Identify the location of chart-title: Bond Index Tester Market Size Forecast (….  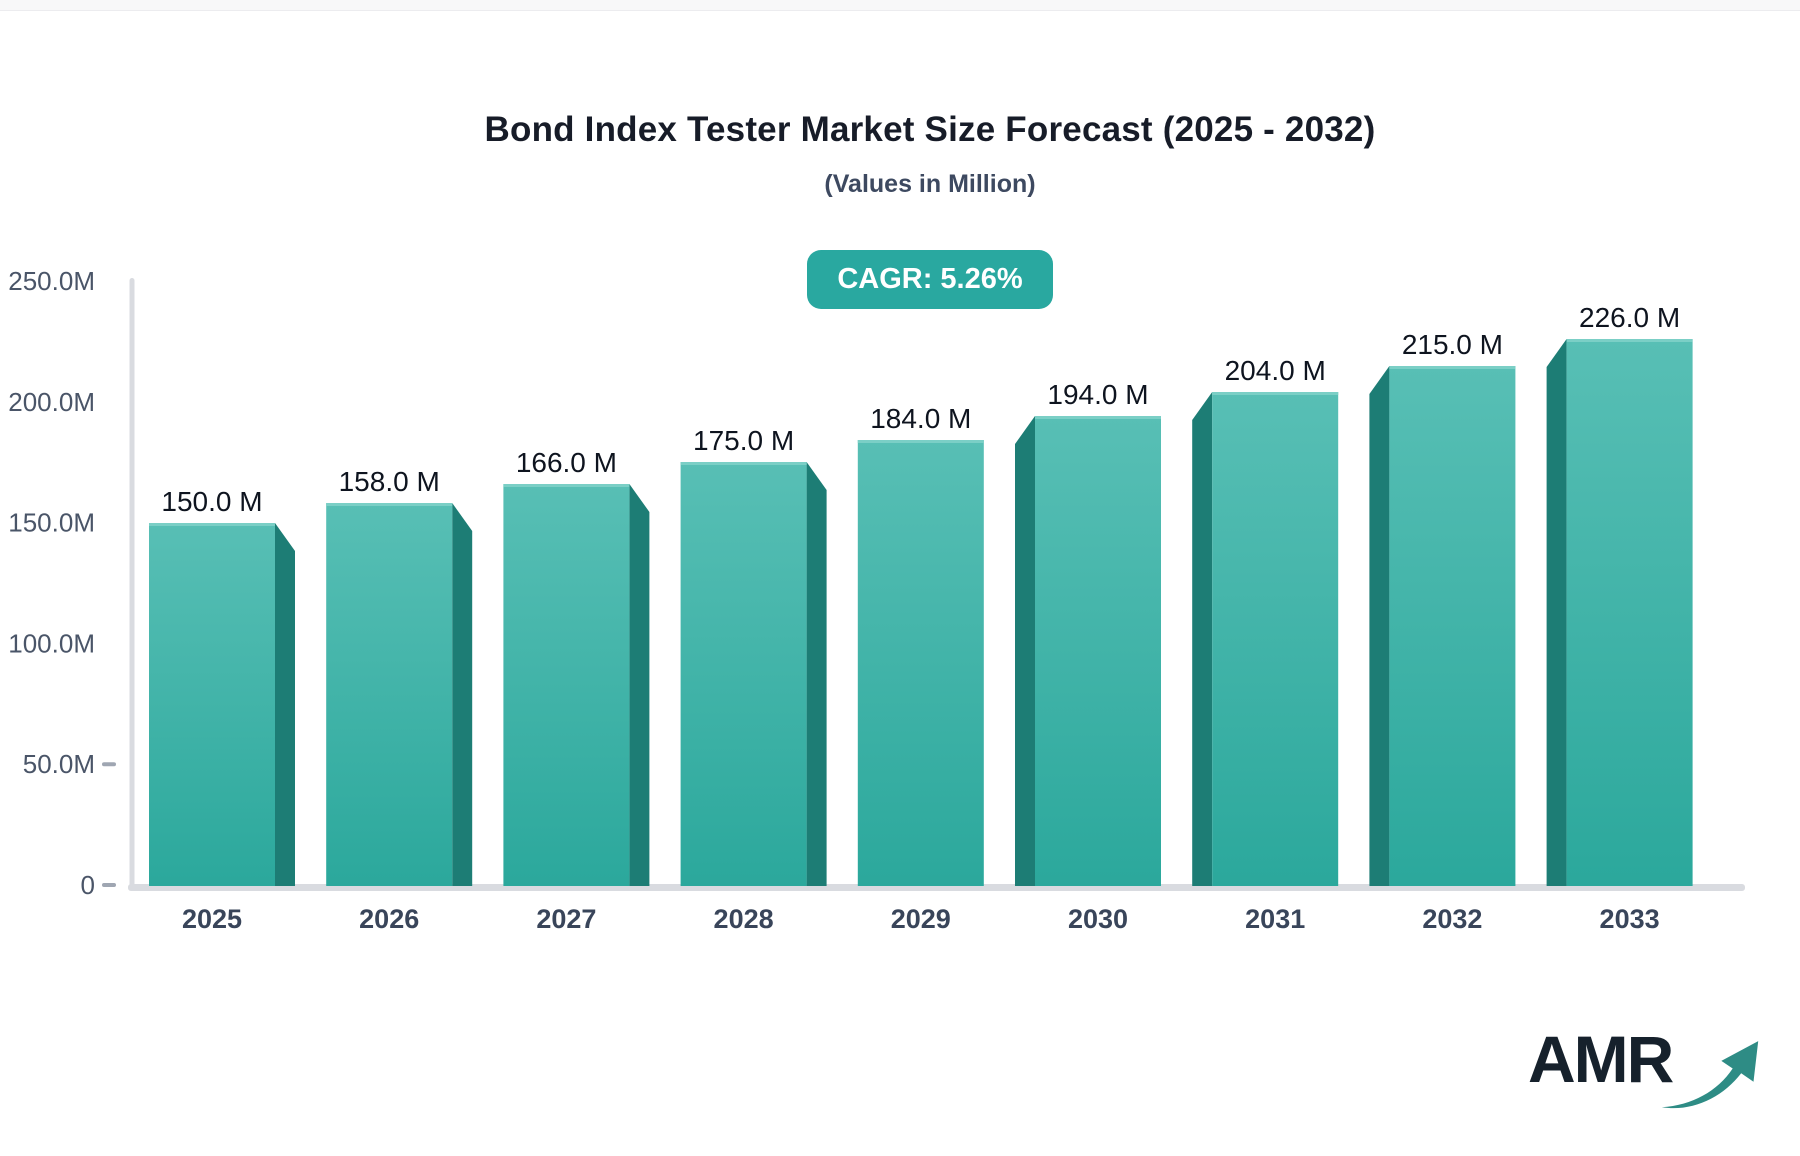
(930, 129).